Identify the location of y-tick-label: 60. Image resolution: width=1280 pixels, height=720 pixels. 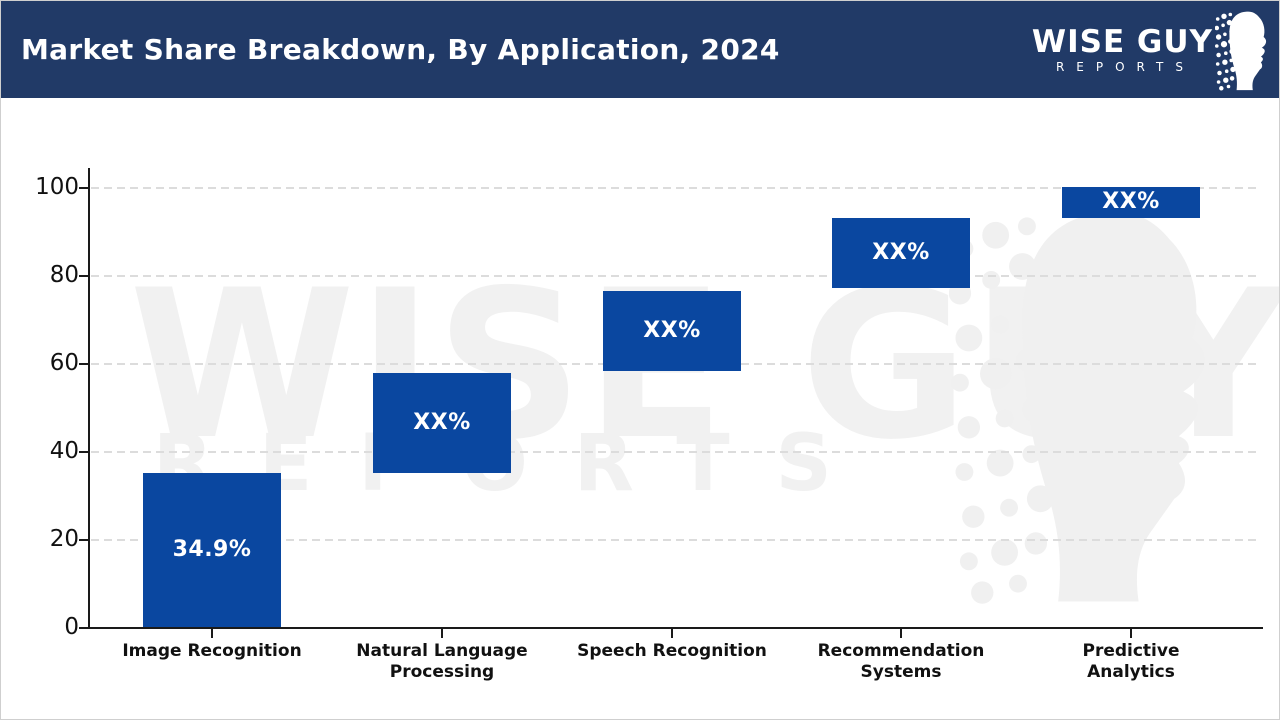
(64, 363).